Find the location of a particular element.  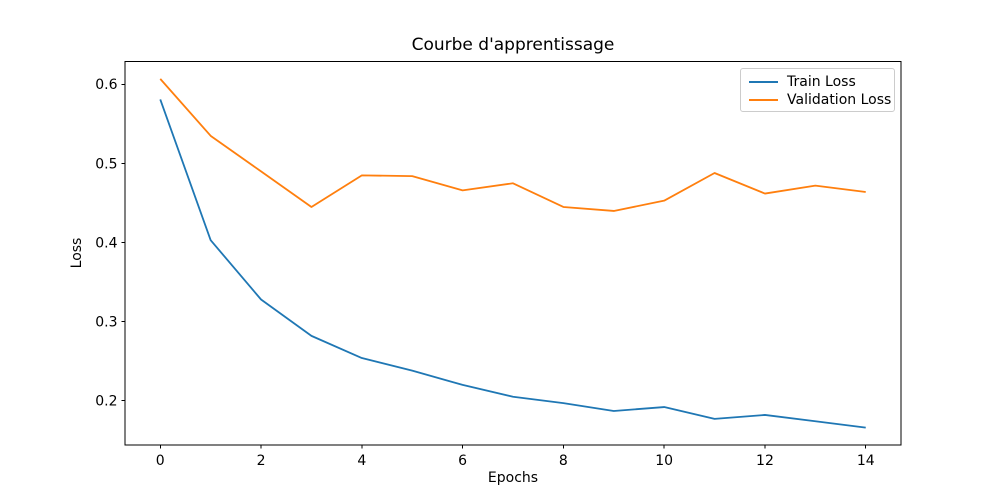

x-tick-label: 6 is located at coordinates (462, 461).